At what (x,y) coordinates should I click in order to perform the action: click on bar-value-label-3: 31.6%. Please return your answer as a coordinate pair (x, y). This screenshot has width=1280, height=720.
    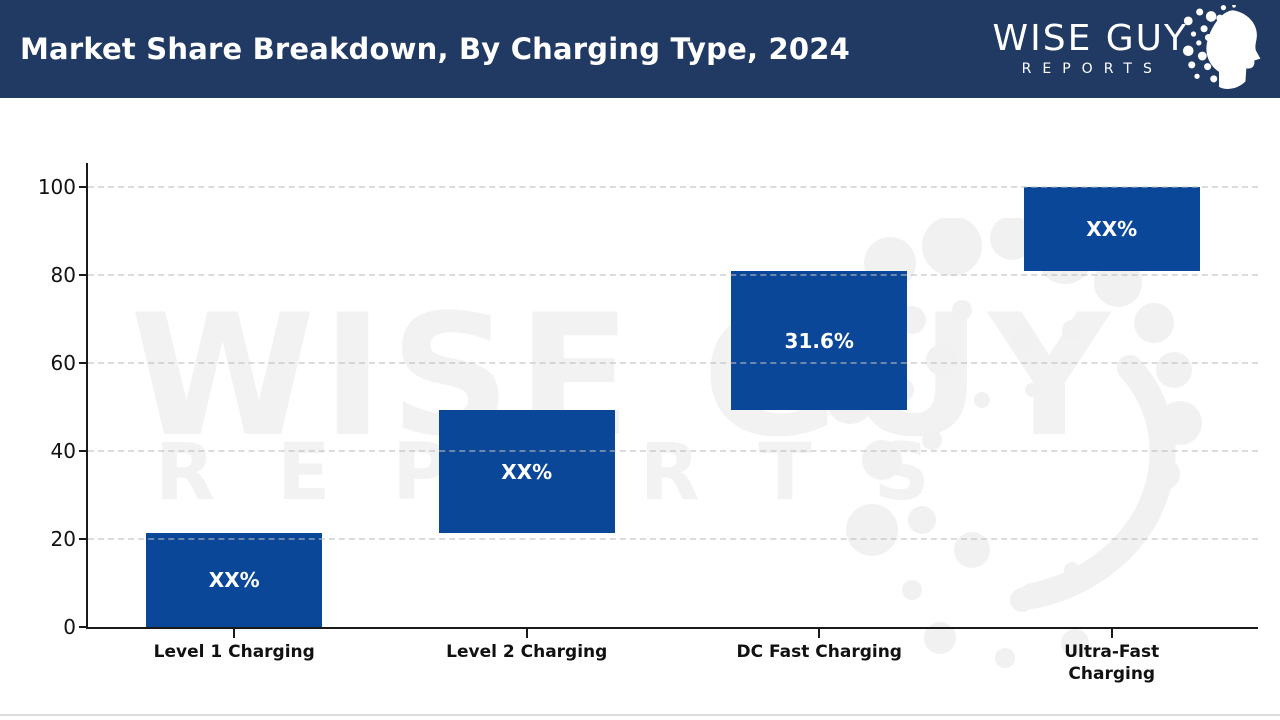
    Looking at the image, I should click on (819, 340).